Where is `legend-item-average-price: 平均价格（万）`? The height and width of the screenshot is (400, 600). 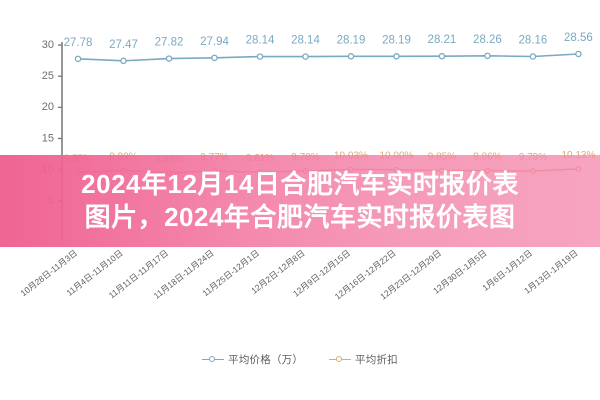
legend-item-average-price: 平均价格（万） is located at coordinates (252, 359).